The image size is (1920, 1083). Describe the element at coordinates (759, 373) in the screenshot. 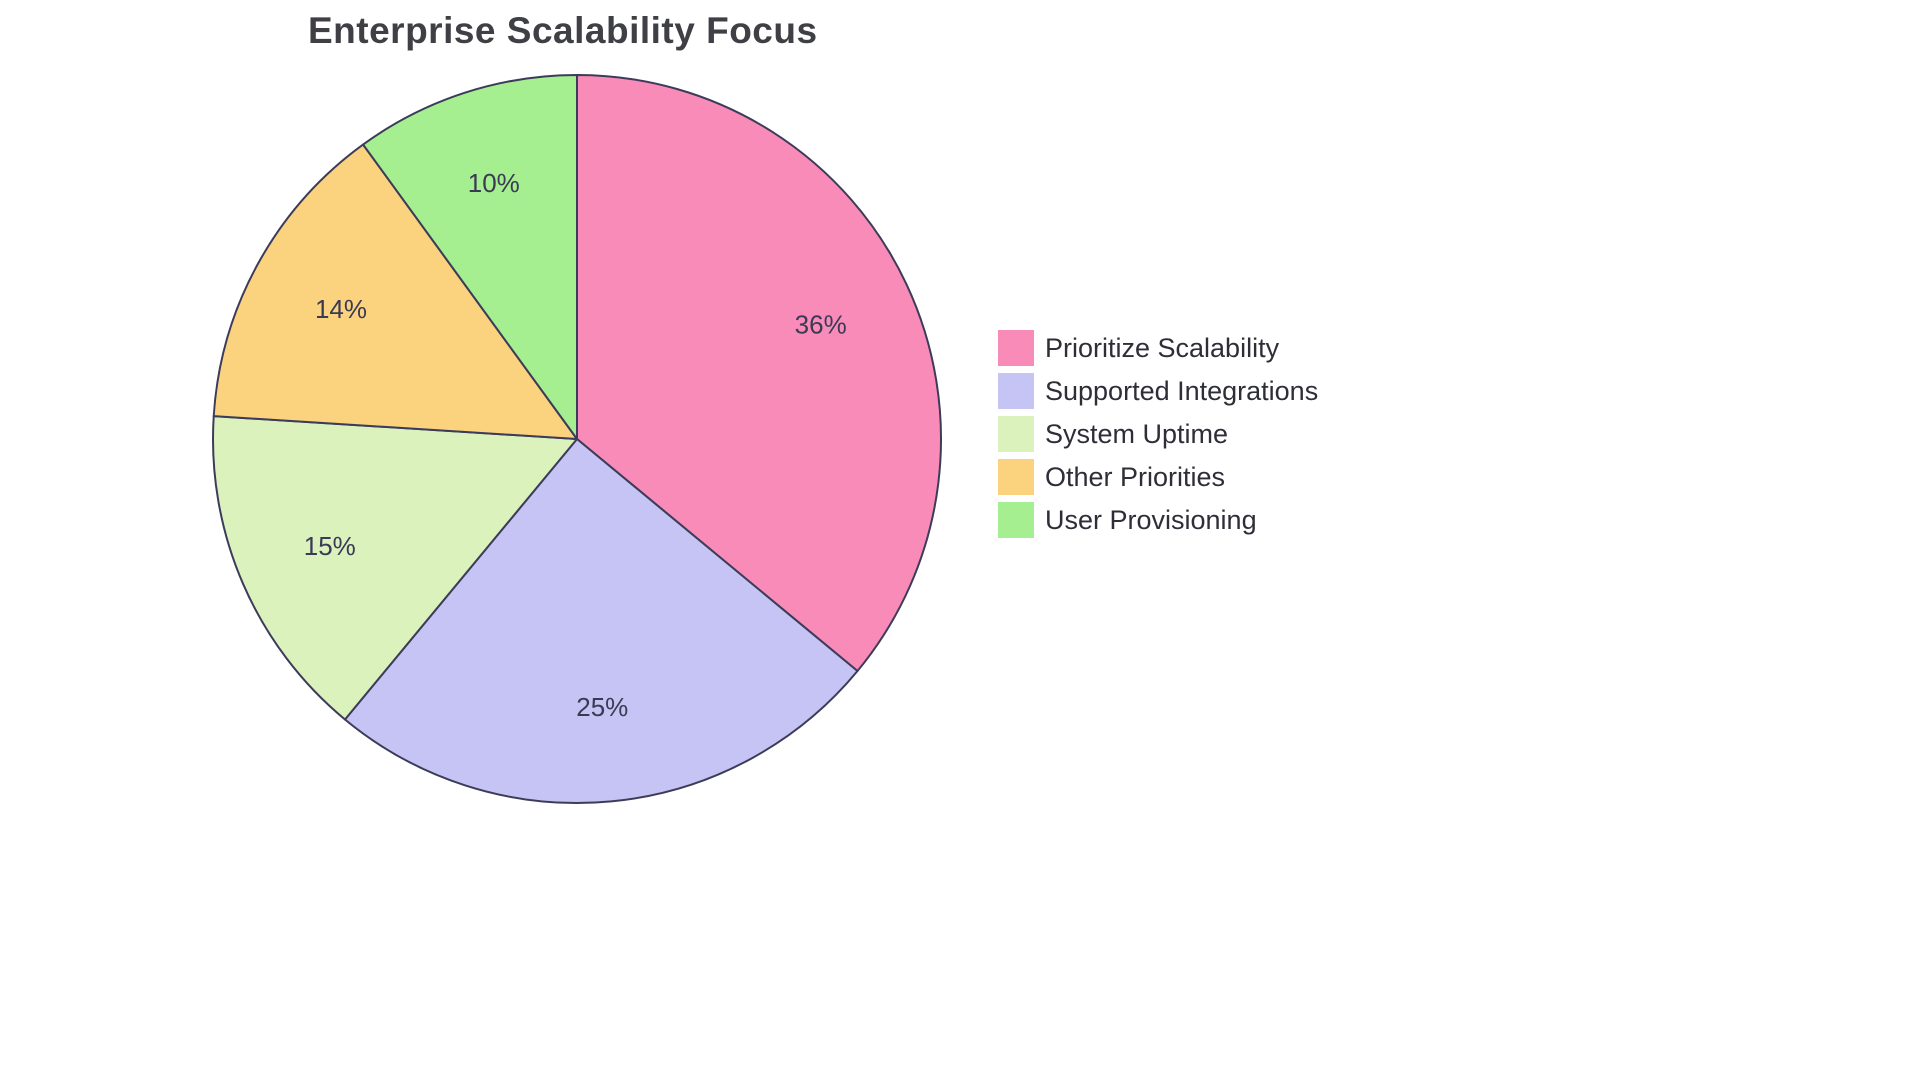

I see `pie-slice-prioritize-scalability` at that location.